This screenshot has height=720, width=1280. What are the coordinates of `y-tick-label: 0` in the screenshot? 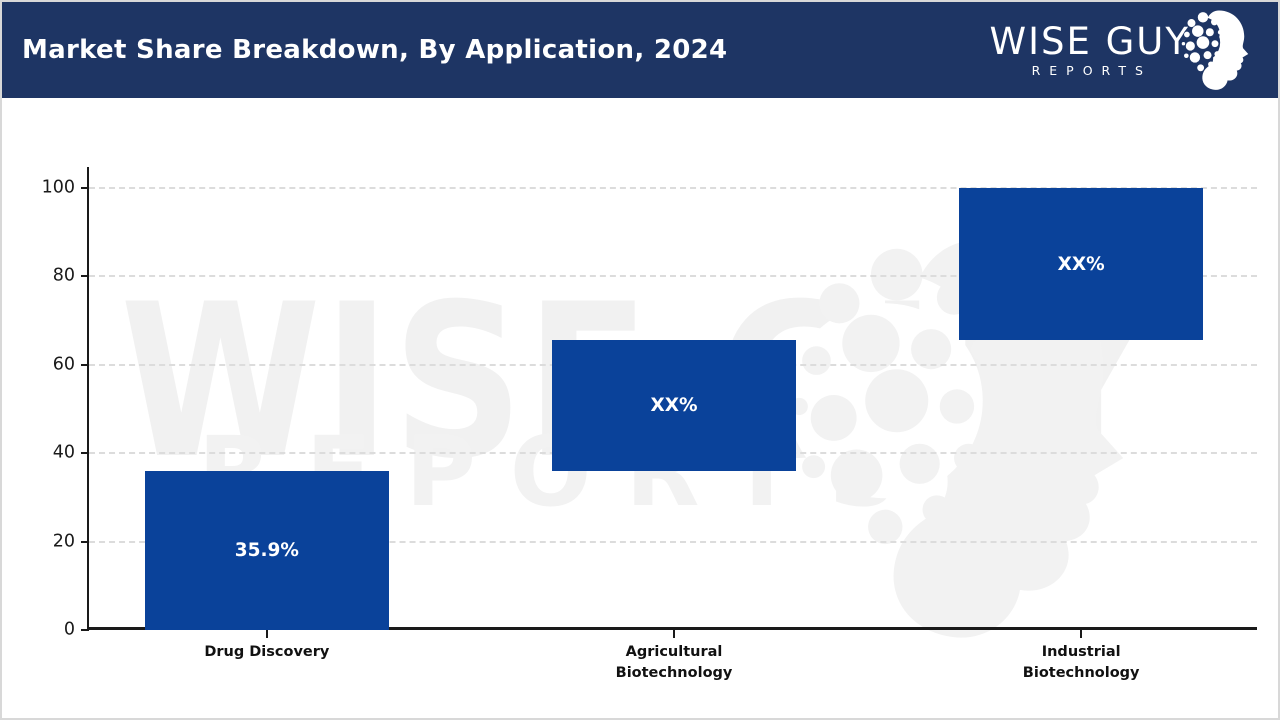 It's located at (69, 629).